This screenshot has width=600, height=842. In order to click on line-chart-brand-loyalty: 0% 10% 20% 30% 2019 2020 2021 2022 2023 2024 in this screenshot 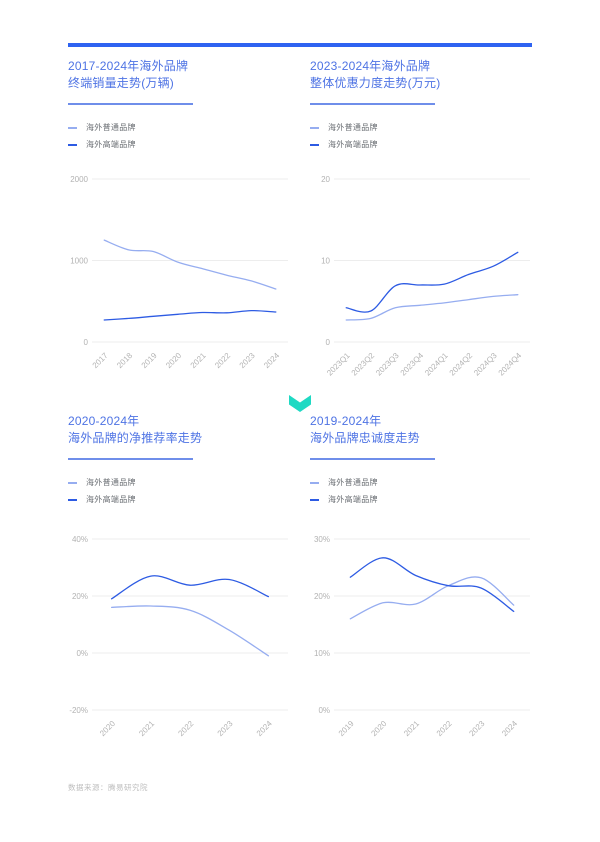, I will do `click(423, 636)`.